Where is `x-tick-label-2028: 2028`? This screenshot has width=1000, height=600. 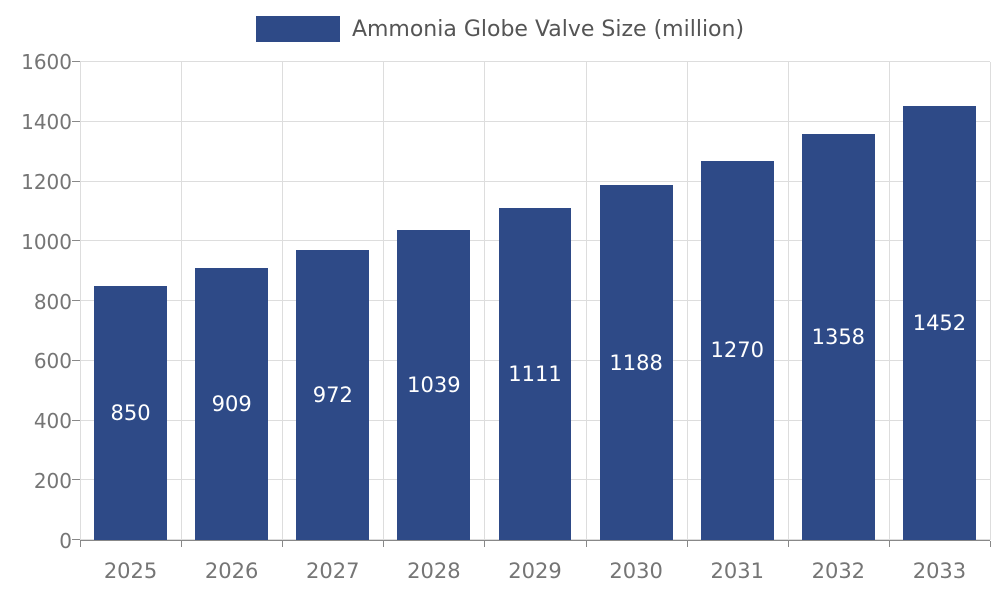 x-tick-label-2028: 2028 is located at coordinates (434, 571).